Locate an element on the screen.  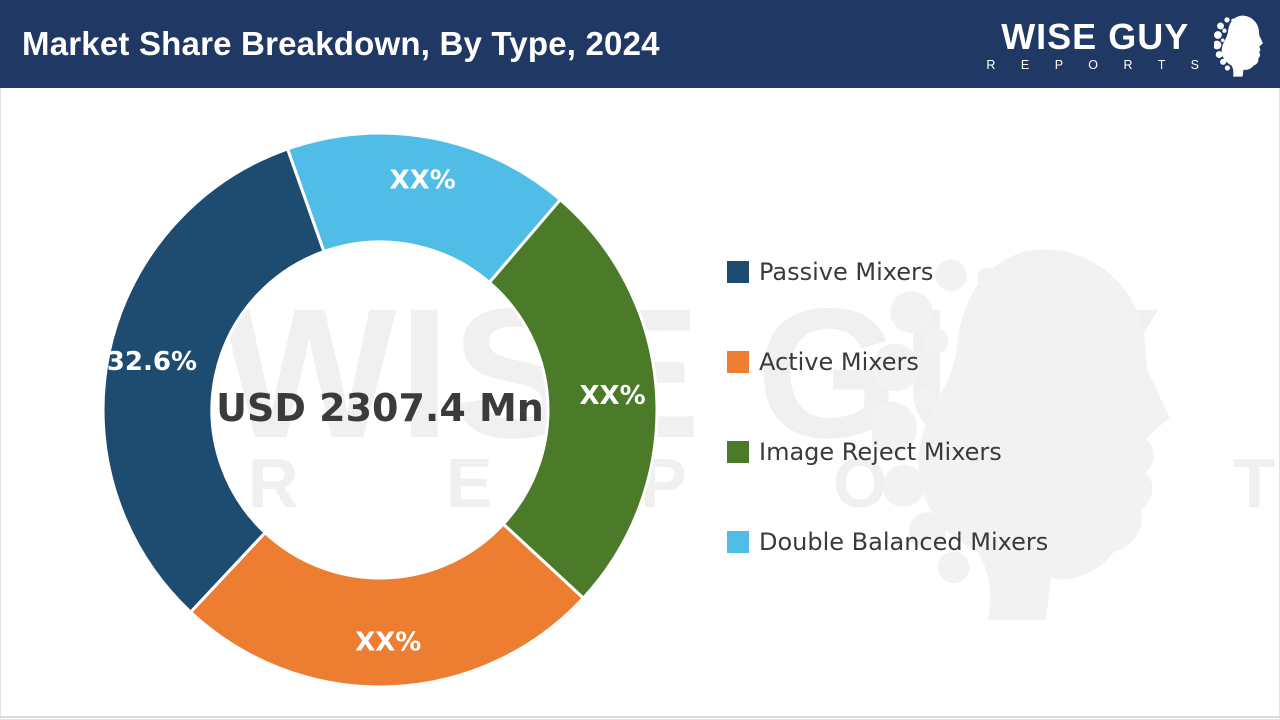
legend-label: Active Mixers is located at coordinates (839, 362).